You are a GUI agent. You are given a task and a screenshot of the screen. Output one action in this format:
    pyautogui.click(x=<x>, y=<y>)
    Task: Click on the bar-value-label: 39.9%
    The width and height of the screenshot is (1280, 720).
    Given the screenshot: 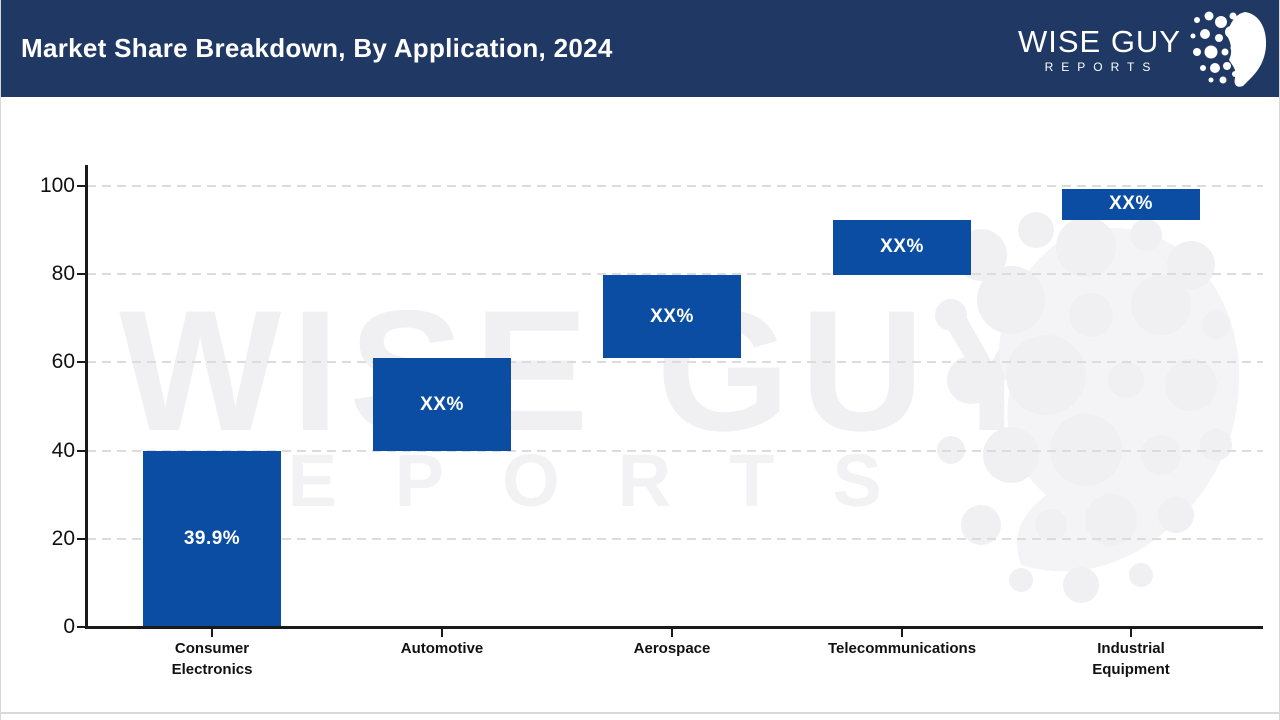 What is the action you would take?
    pyautogui.click(x=212, y=538)
    